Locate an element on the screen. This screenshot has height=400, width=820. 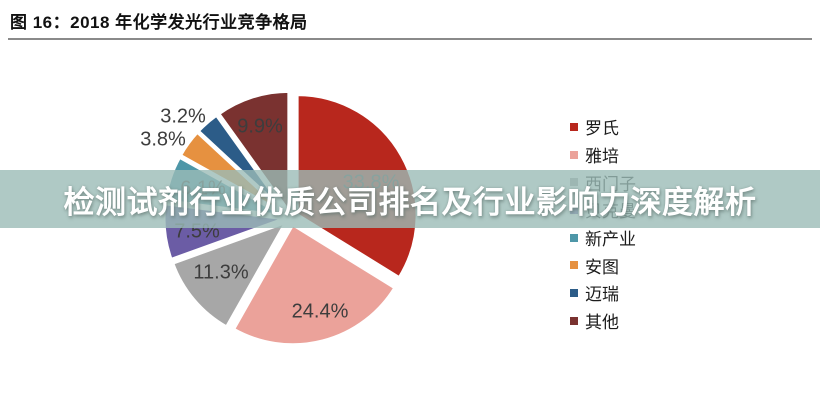
overlay-banner: 检测试剂行业优质公司排名及行业影响力深度解析 is located at coordinates (410, 199).